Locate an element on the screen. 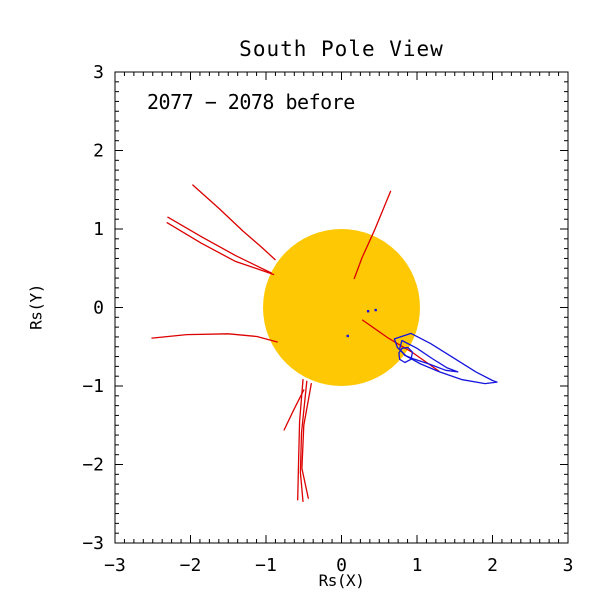 Image resolution: width=600 pixels, height=600 pixels. x-tick-label: 3 is located at coordinates (568, 565).